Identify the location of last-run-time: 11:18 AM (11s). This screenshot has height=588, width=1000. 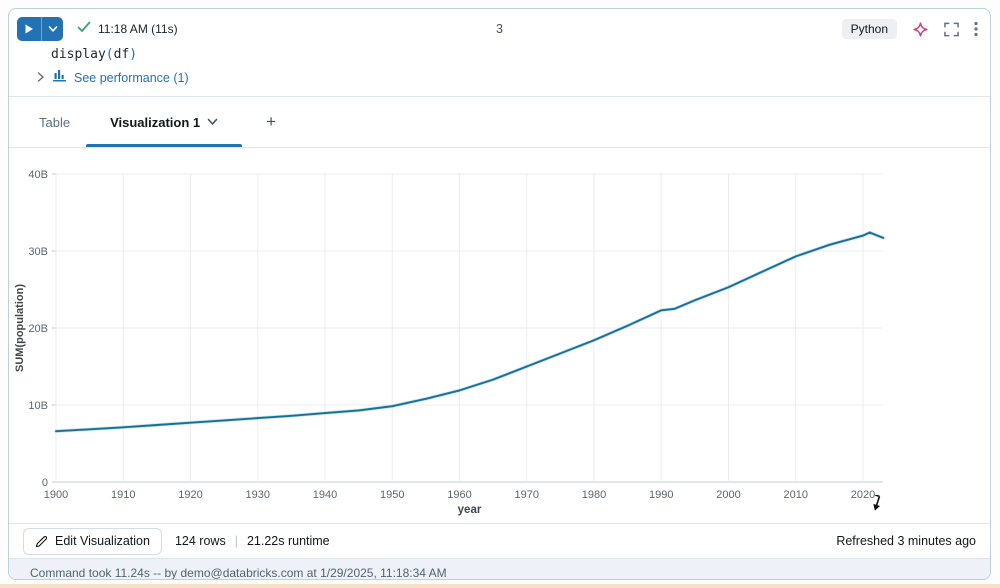
(138, 29).